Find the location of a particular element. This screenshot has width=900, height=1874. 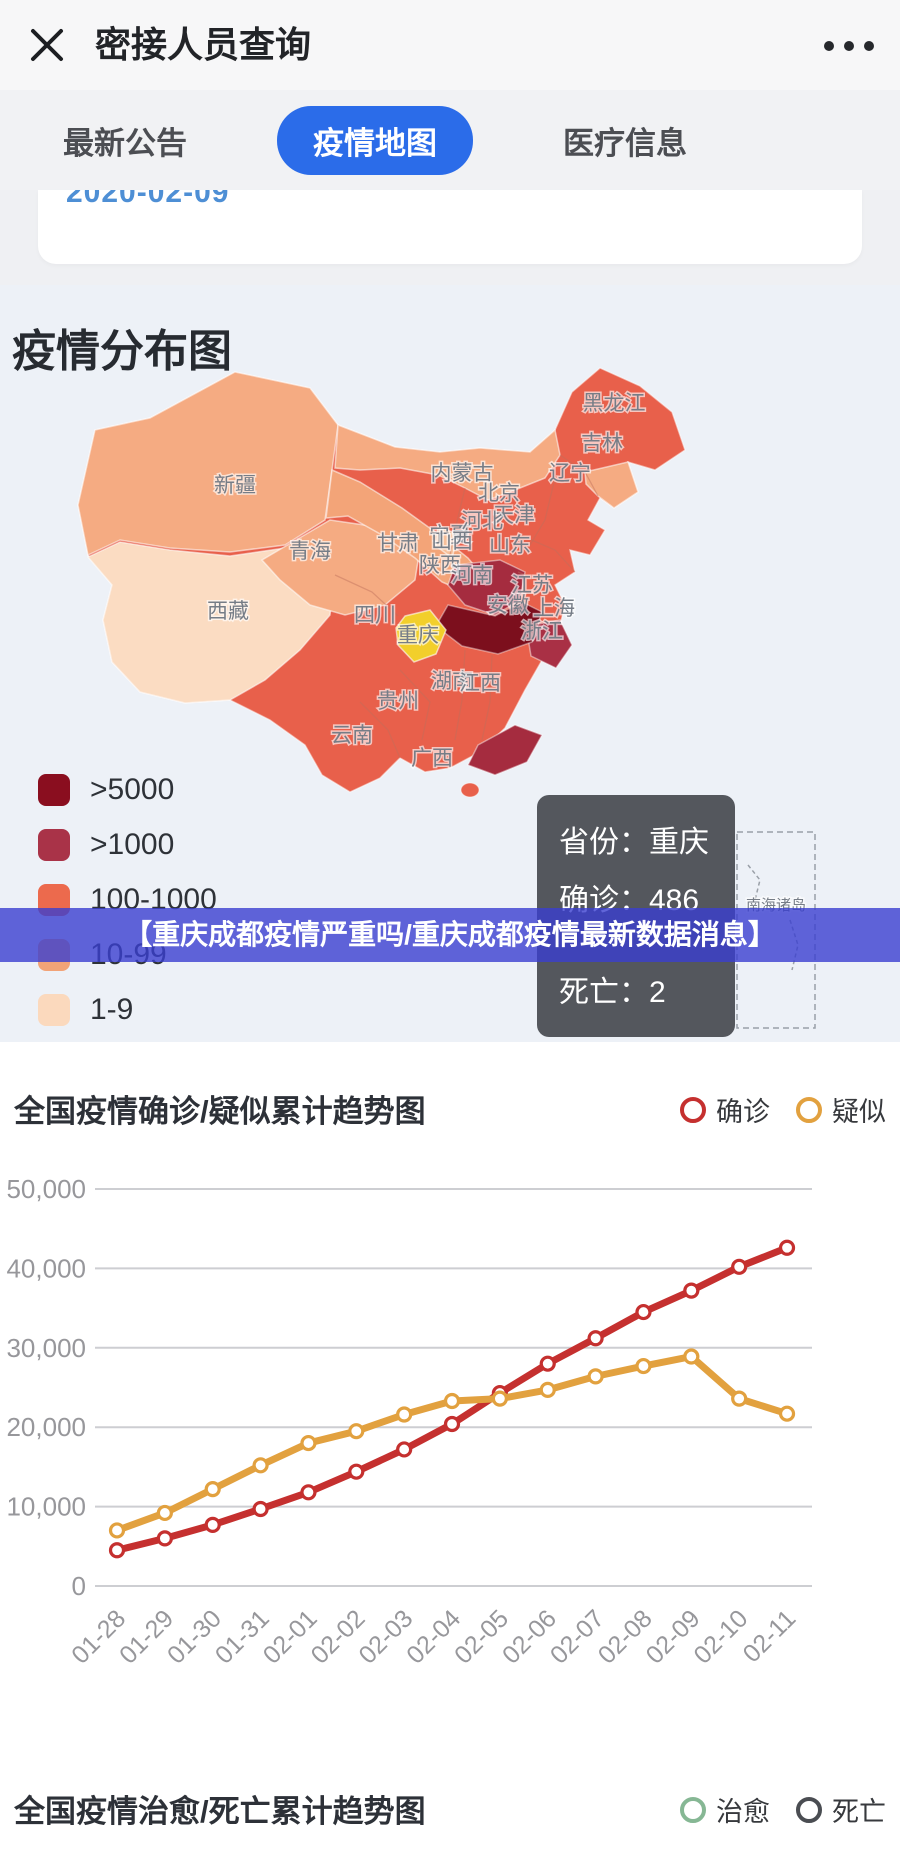

province-label: 青海 is located at coordinates (310, 551).